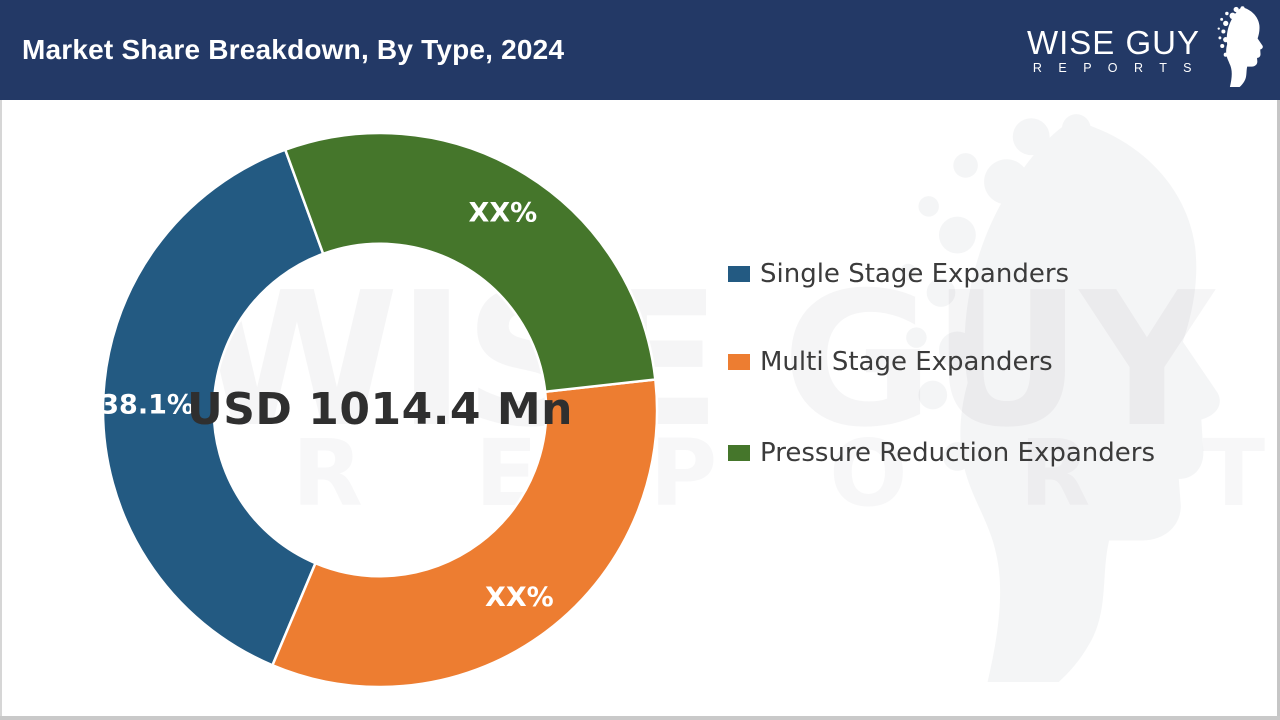 This screenshot has width=1280, height=720. Describe the element at coordinates (1240, 46) in the screenshot. I see `logo-face-icon` at that location.